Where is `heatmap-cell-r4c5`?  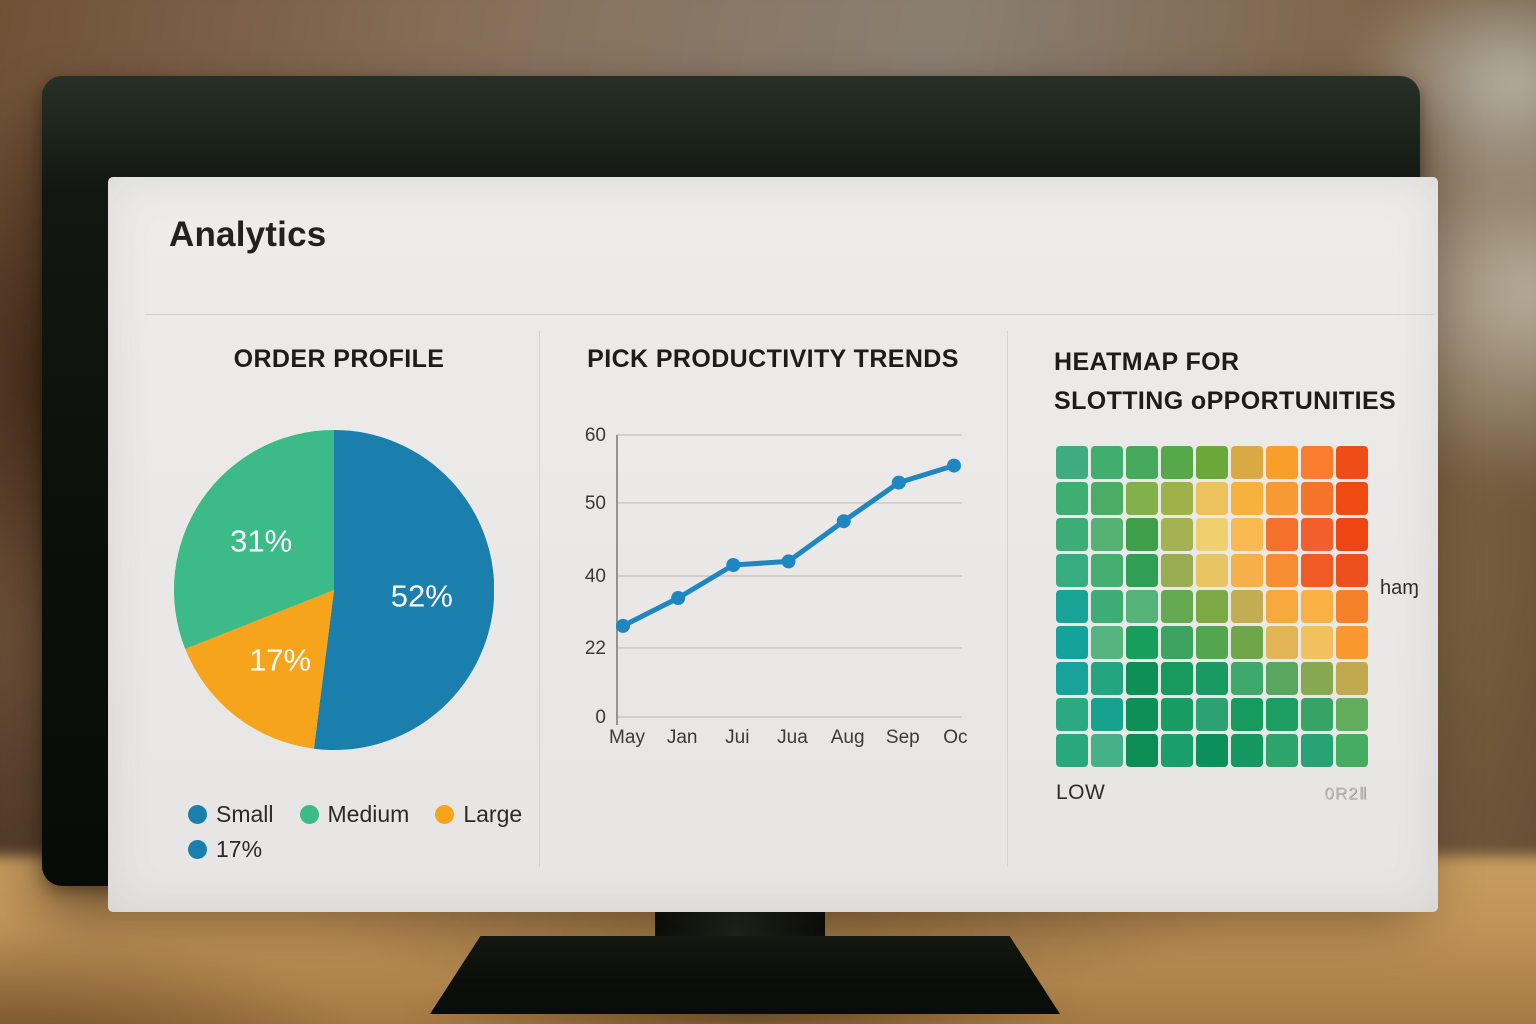
heatmap-cell-r4c5 is located at coordinates (1247, 606).